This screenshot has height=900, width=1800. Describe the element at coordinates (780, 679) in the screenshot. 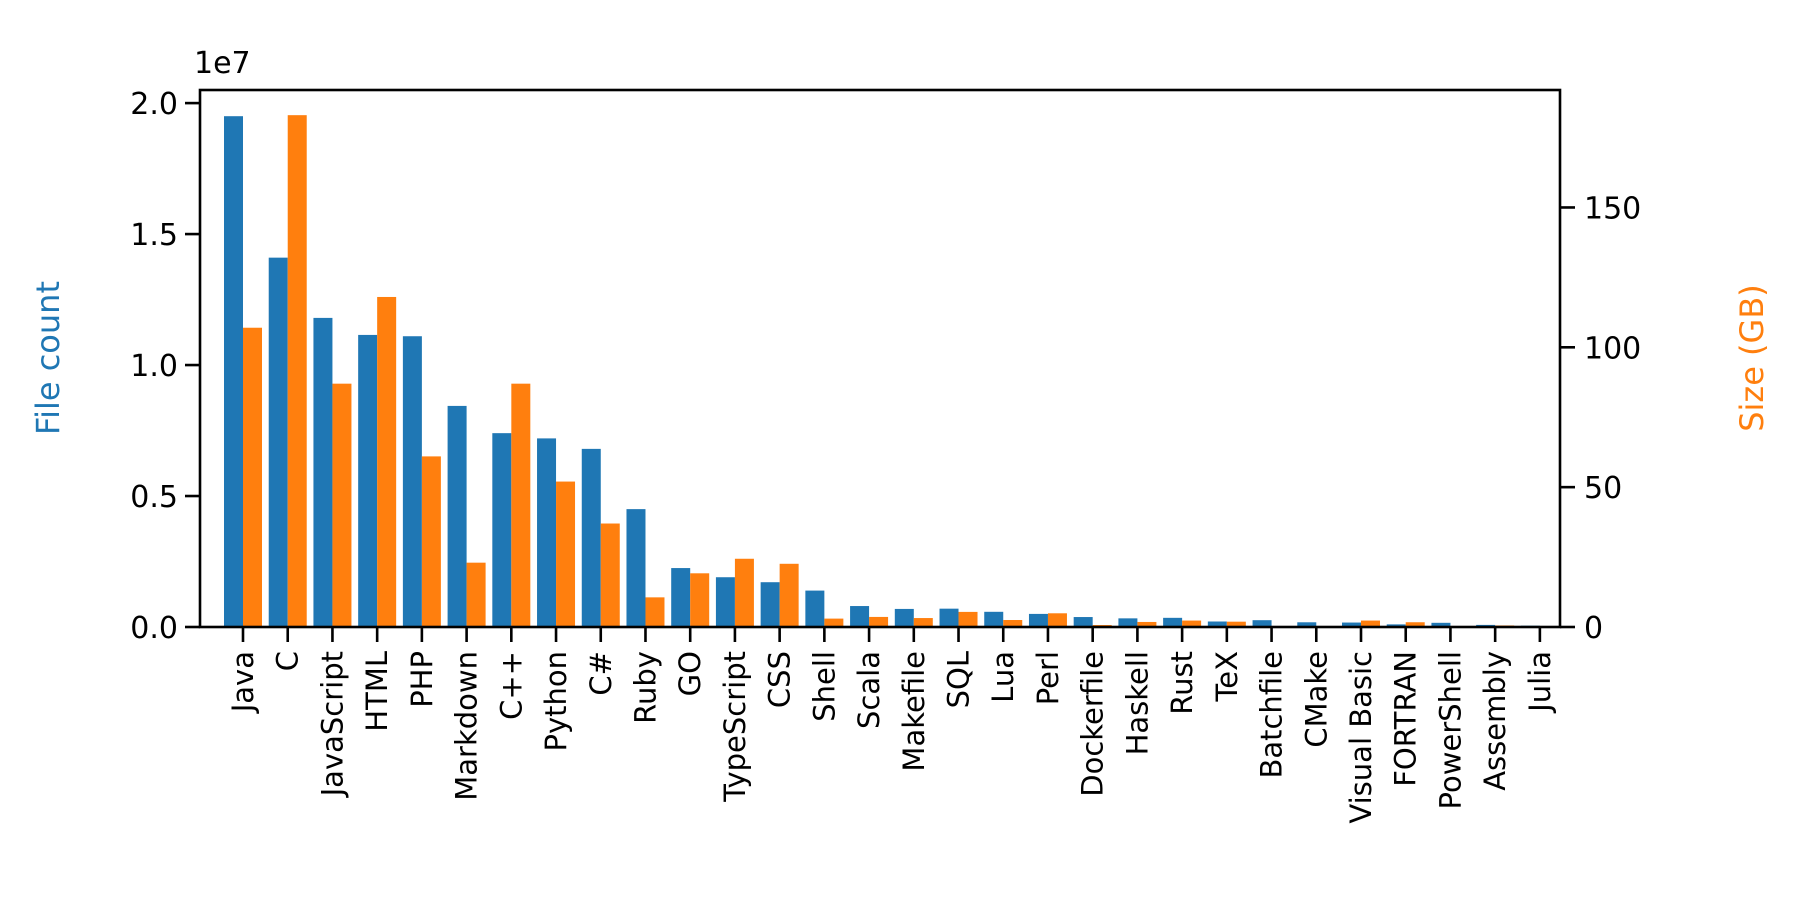

I see `x-tick-label: CSS` at that location.